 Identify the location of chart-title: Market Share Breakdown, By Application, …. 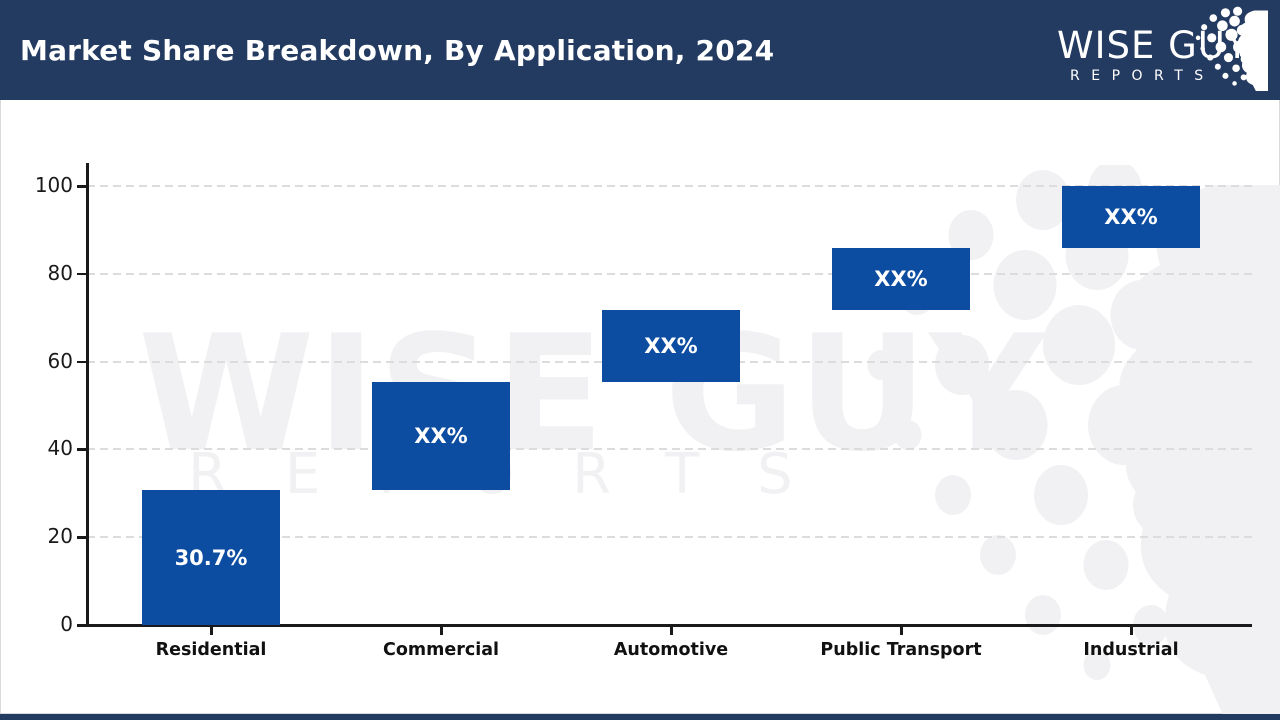
(397, 50).